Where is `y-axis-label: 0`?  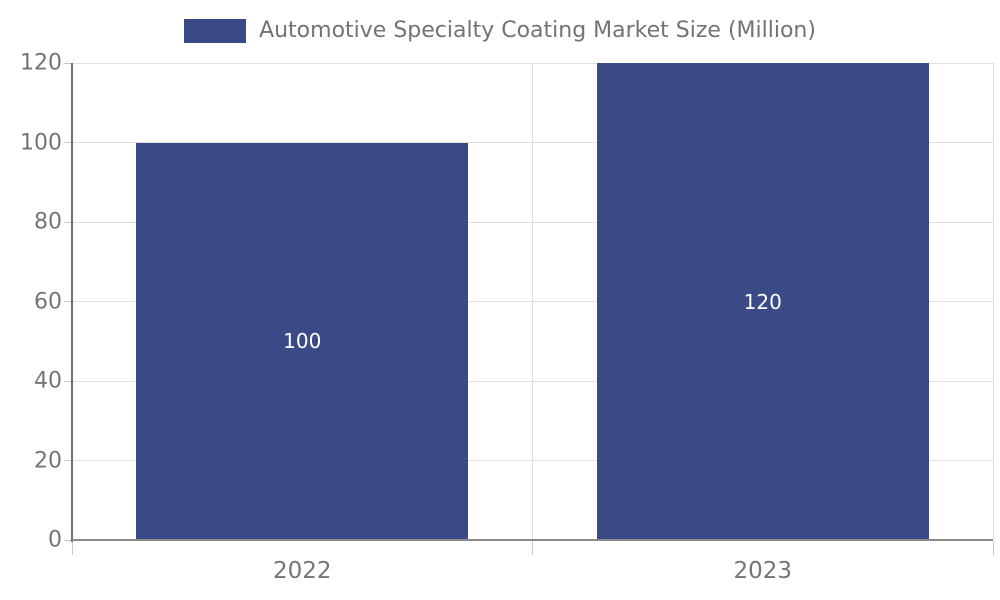
y-axis-label: 0 is located at coordinates (55, 540).